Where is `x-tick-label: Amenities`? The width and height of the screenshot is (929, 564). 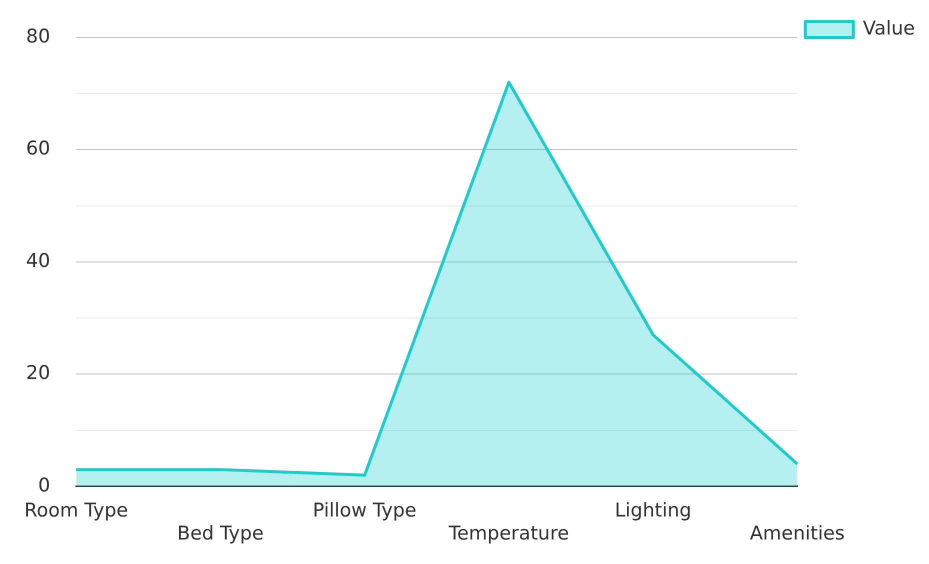
x-tick-label: Amenities is located at coordinates (797, 533).